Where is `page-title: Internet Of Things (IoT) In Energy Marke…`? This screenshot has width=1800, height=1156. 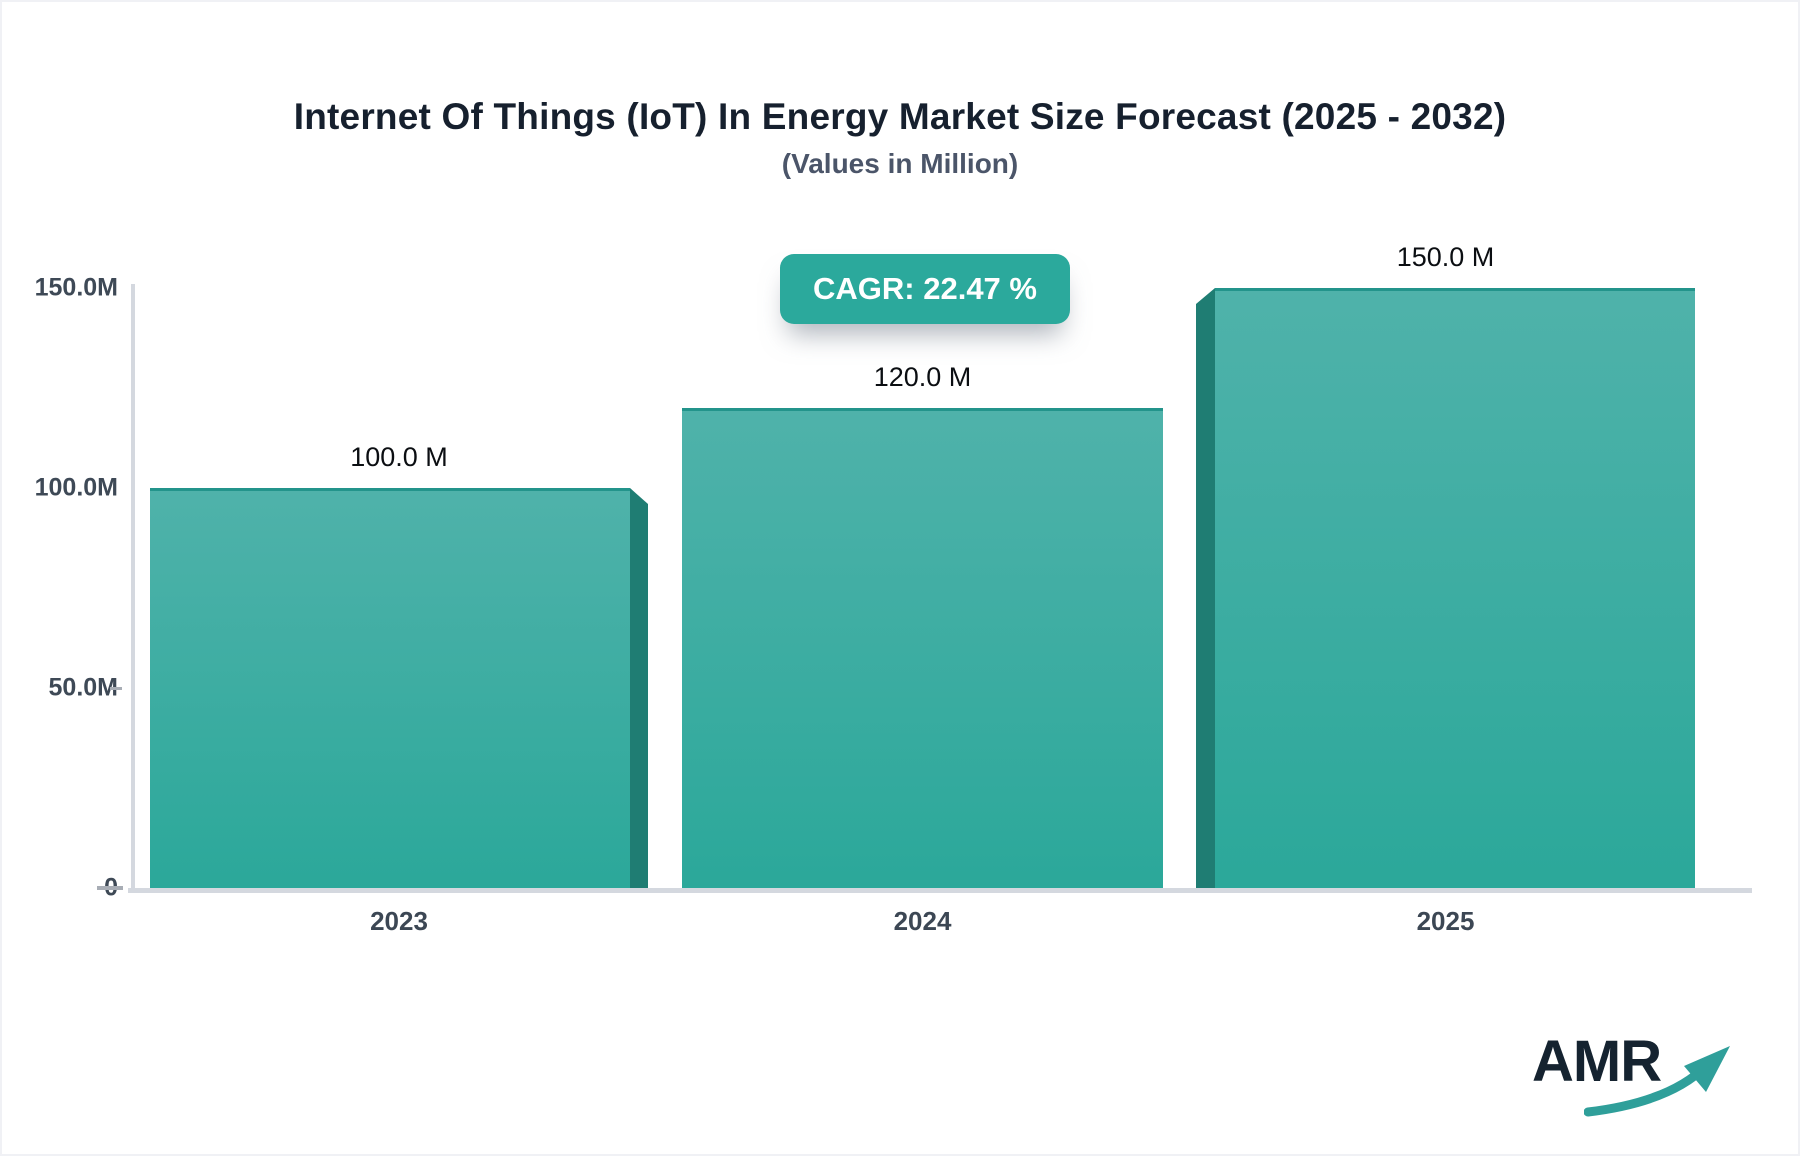
page-title: Internet Of Things (IoT) In Energy Marke… is located at coordinates (900, 116).